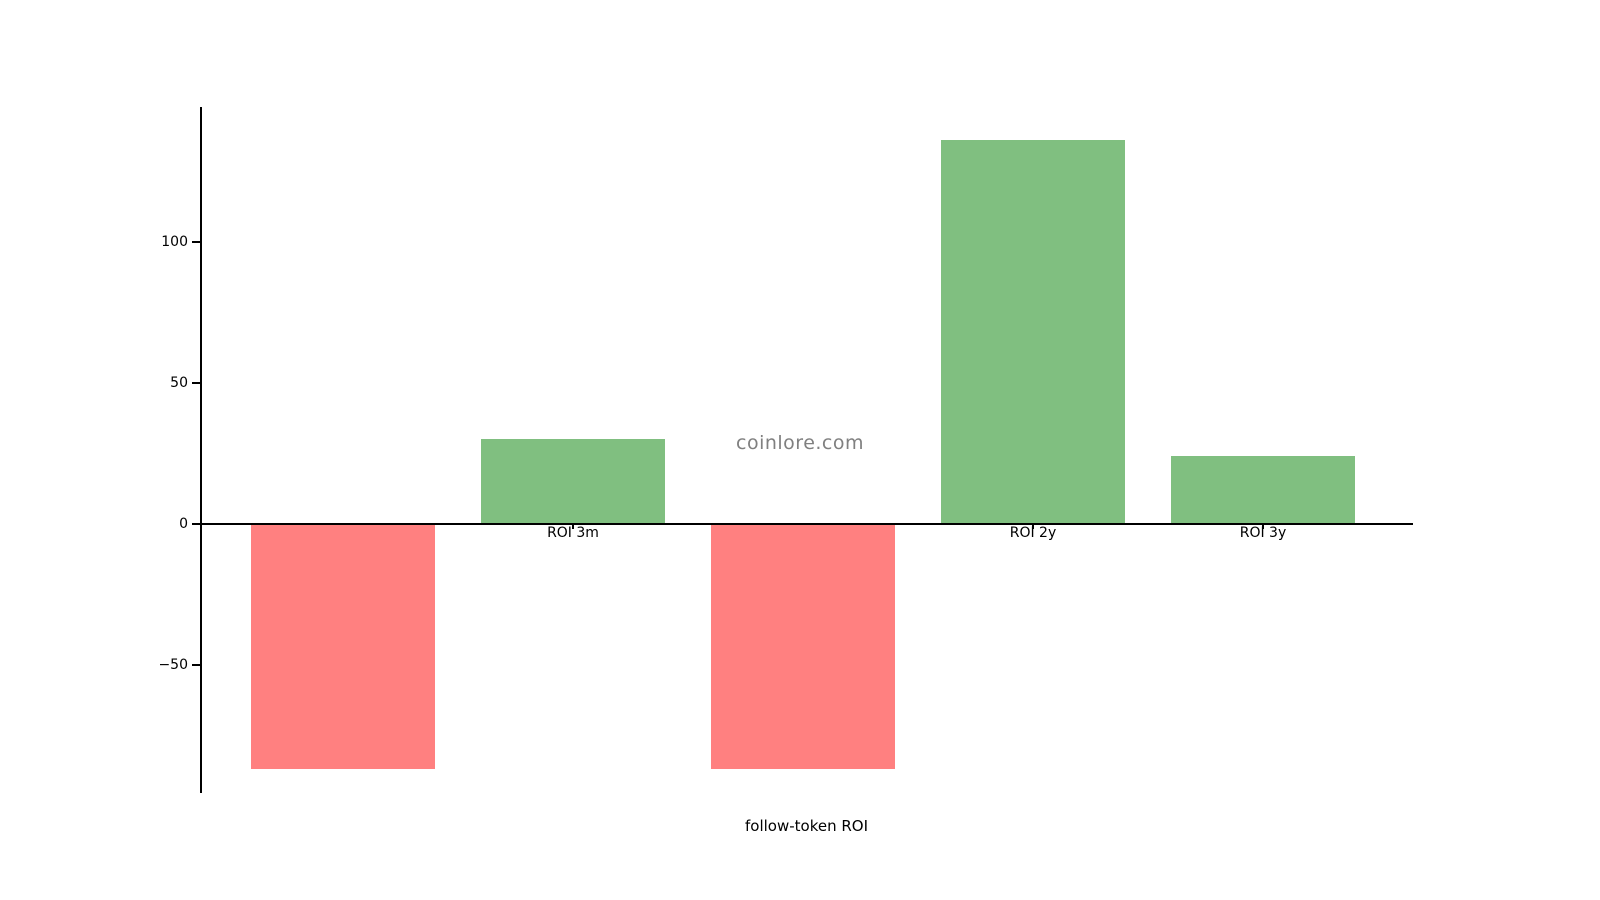 This screenshot has height=900, width=1600. What do you see at coordinates (1263, 533) in the screenshot?
I see `x-tick-label: ROI 3y` at bounding box center [1263, 533].